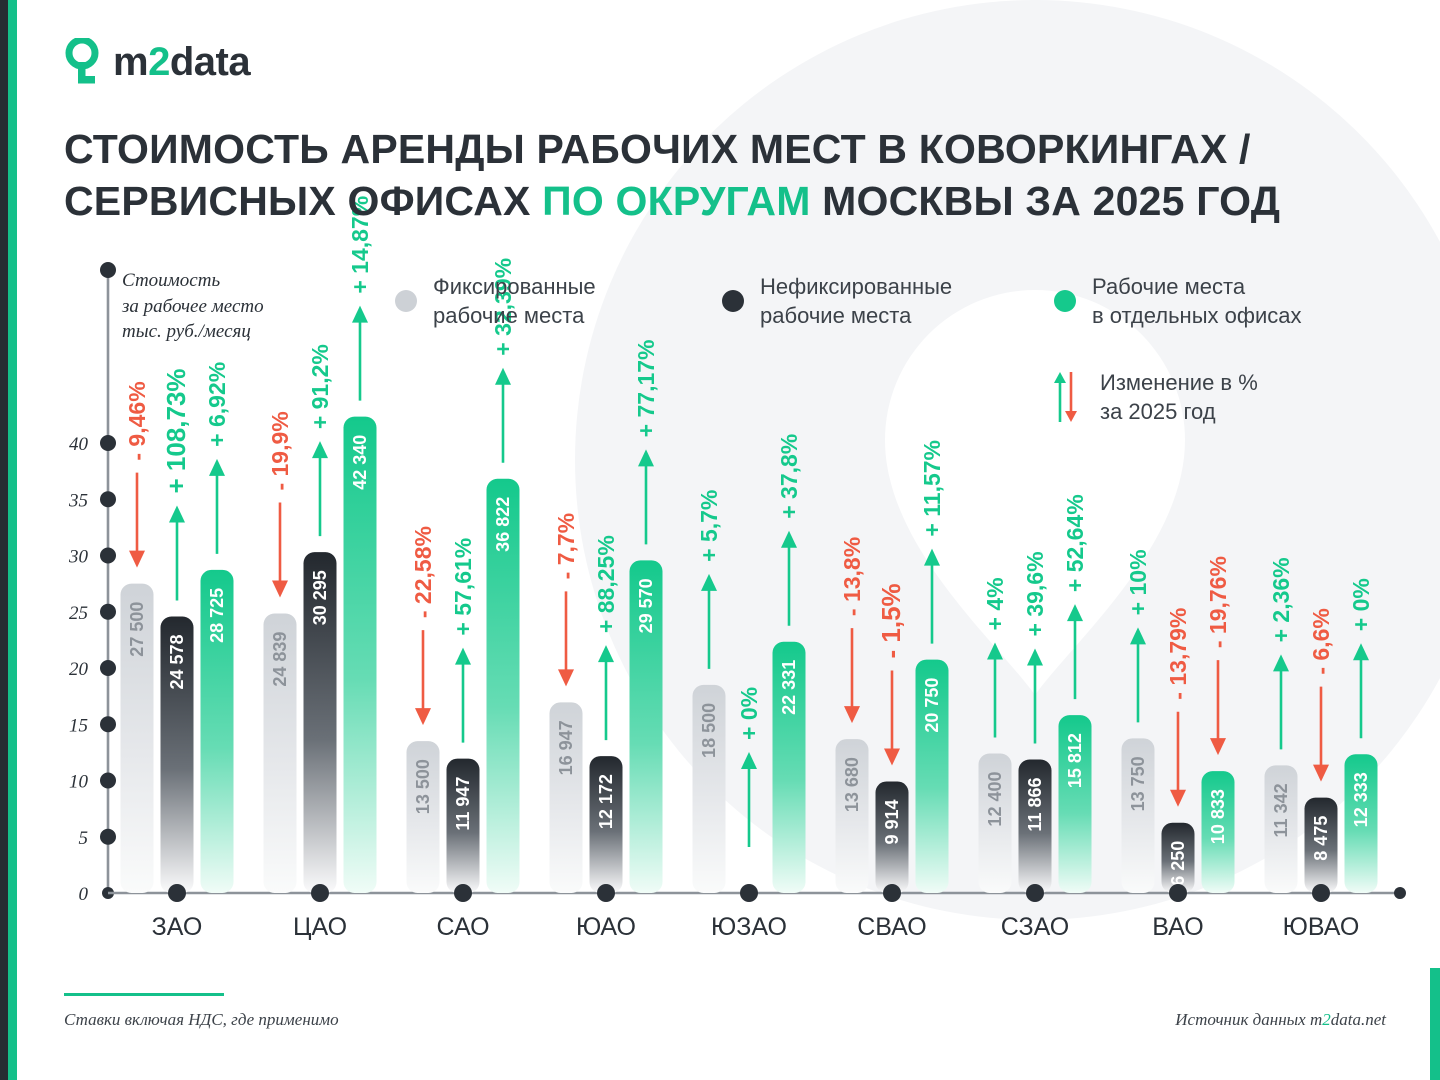 The image size is (1440, 1080). I want to click on brand-logo: m2data, so click(157, 62).